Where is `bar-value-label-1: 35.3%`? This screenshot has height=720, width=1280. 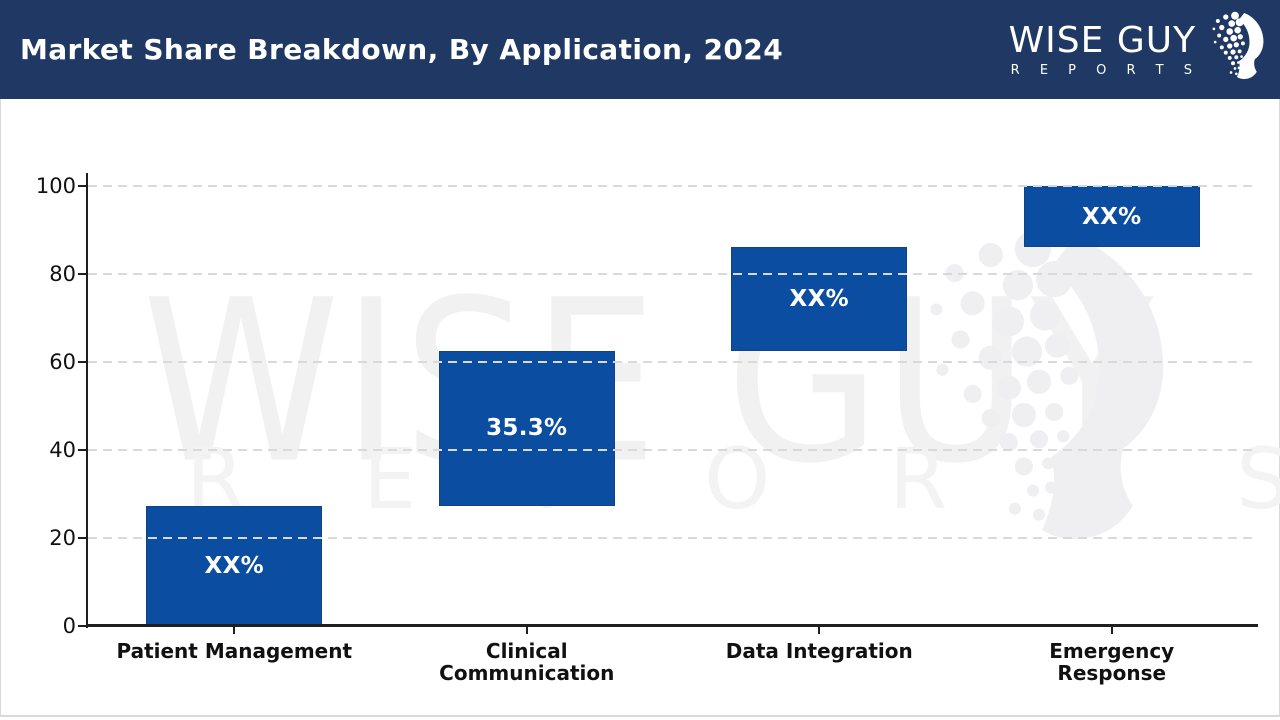 bar-value-label-1: 35.3% is located at coordinates (527, 428).